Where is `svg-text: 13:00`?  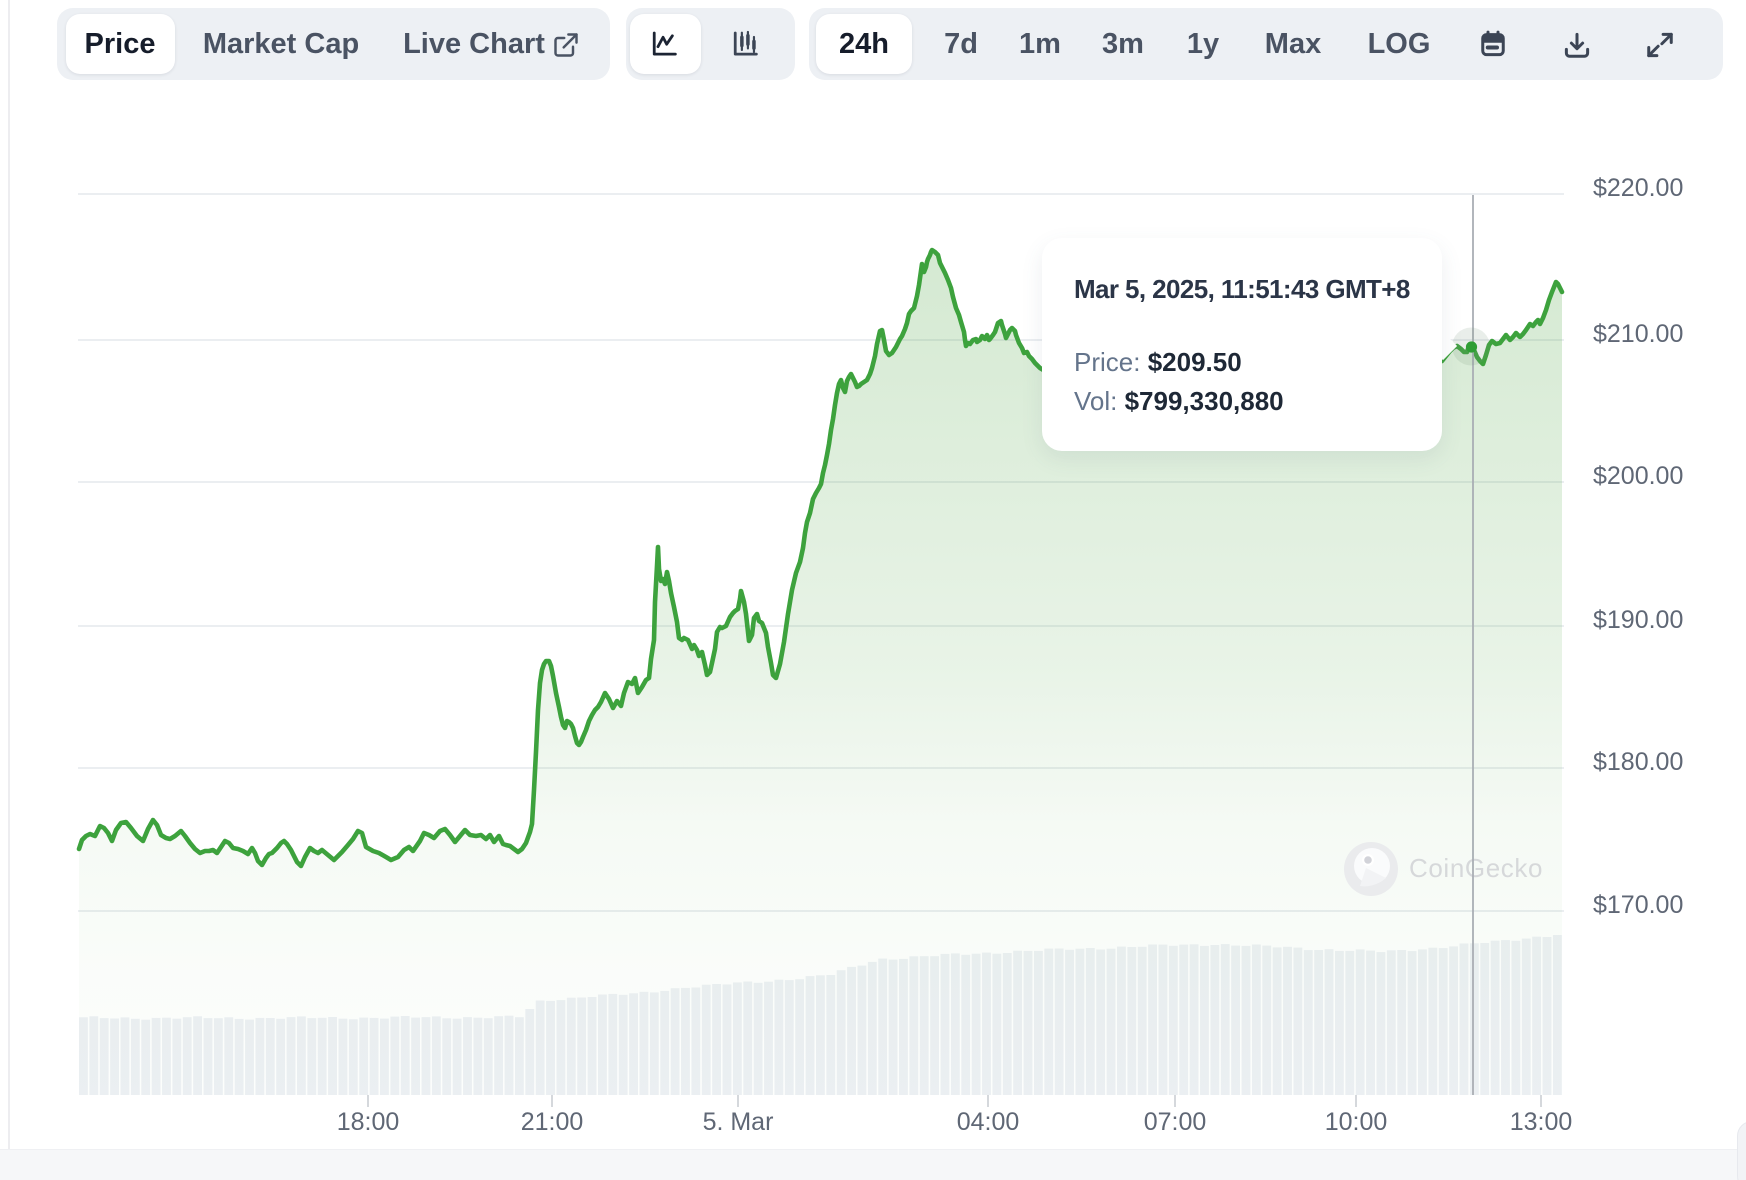 svg-text: 13:00 is located at coordinates (1541, 1122).